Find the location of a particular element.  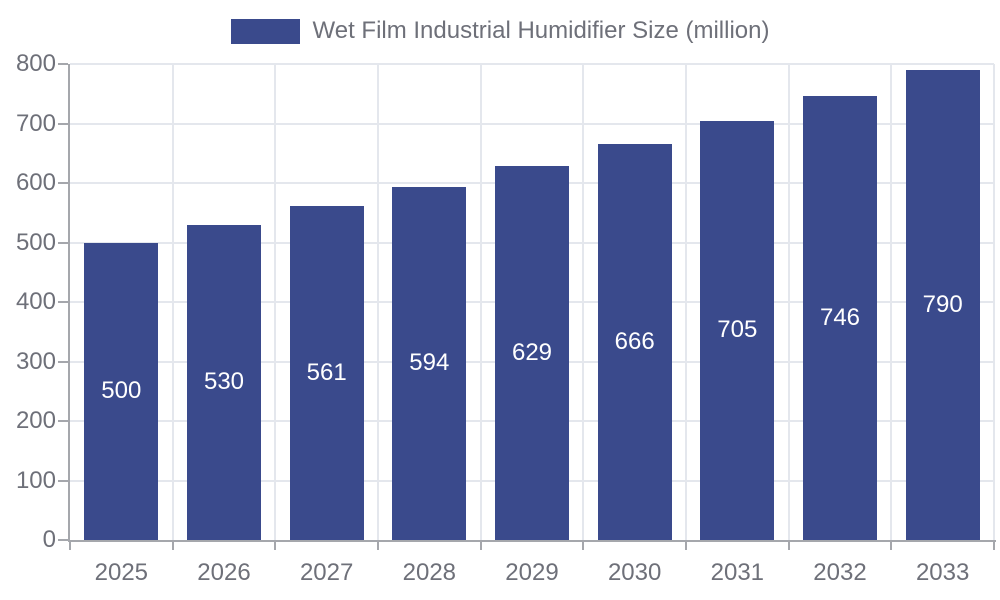

bar-value-label: 666 is located at coordinates (634, 341).